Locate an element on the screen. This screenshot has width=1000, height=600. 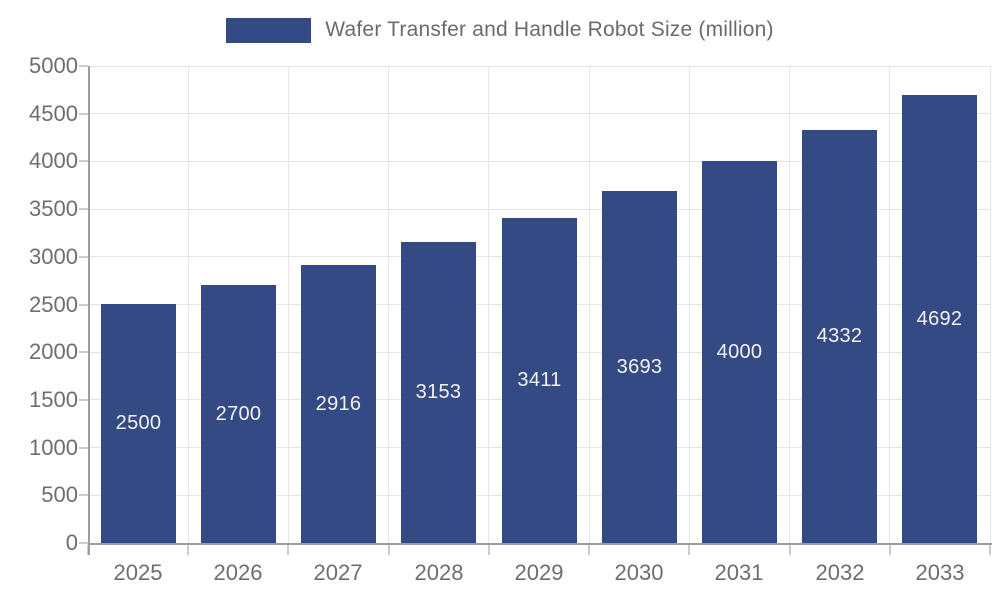
bar-value-label: 2916 is located at coordinates (338, 403).